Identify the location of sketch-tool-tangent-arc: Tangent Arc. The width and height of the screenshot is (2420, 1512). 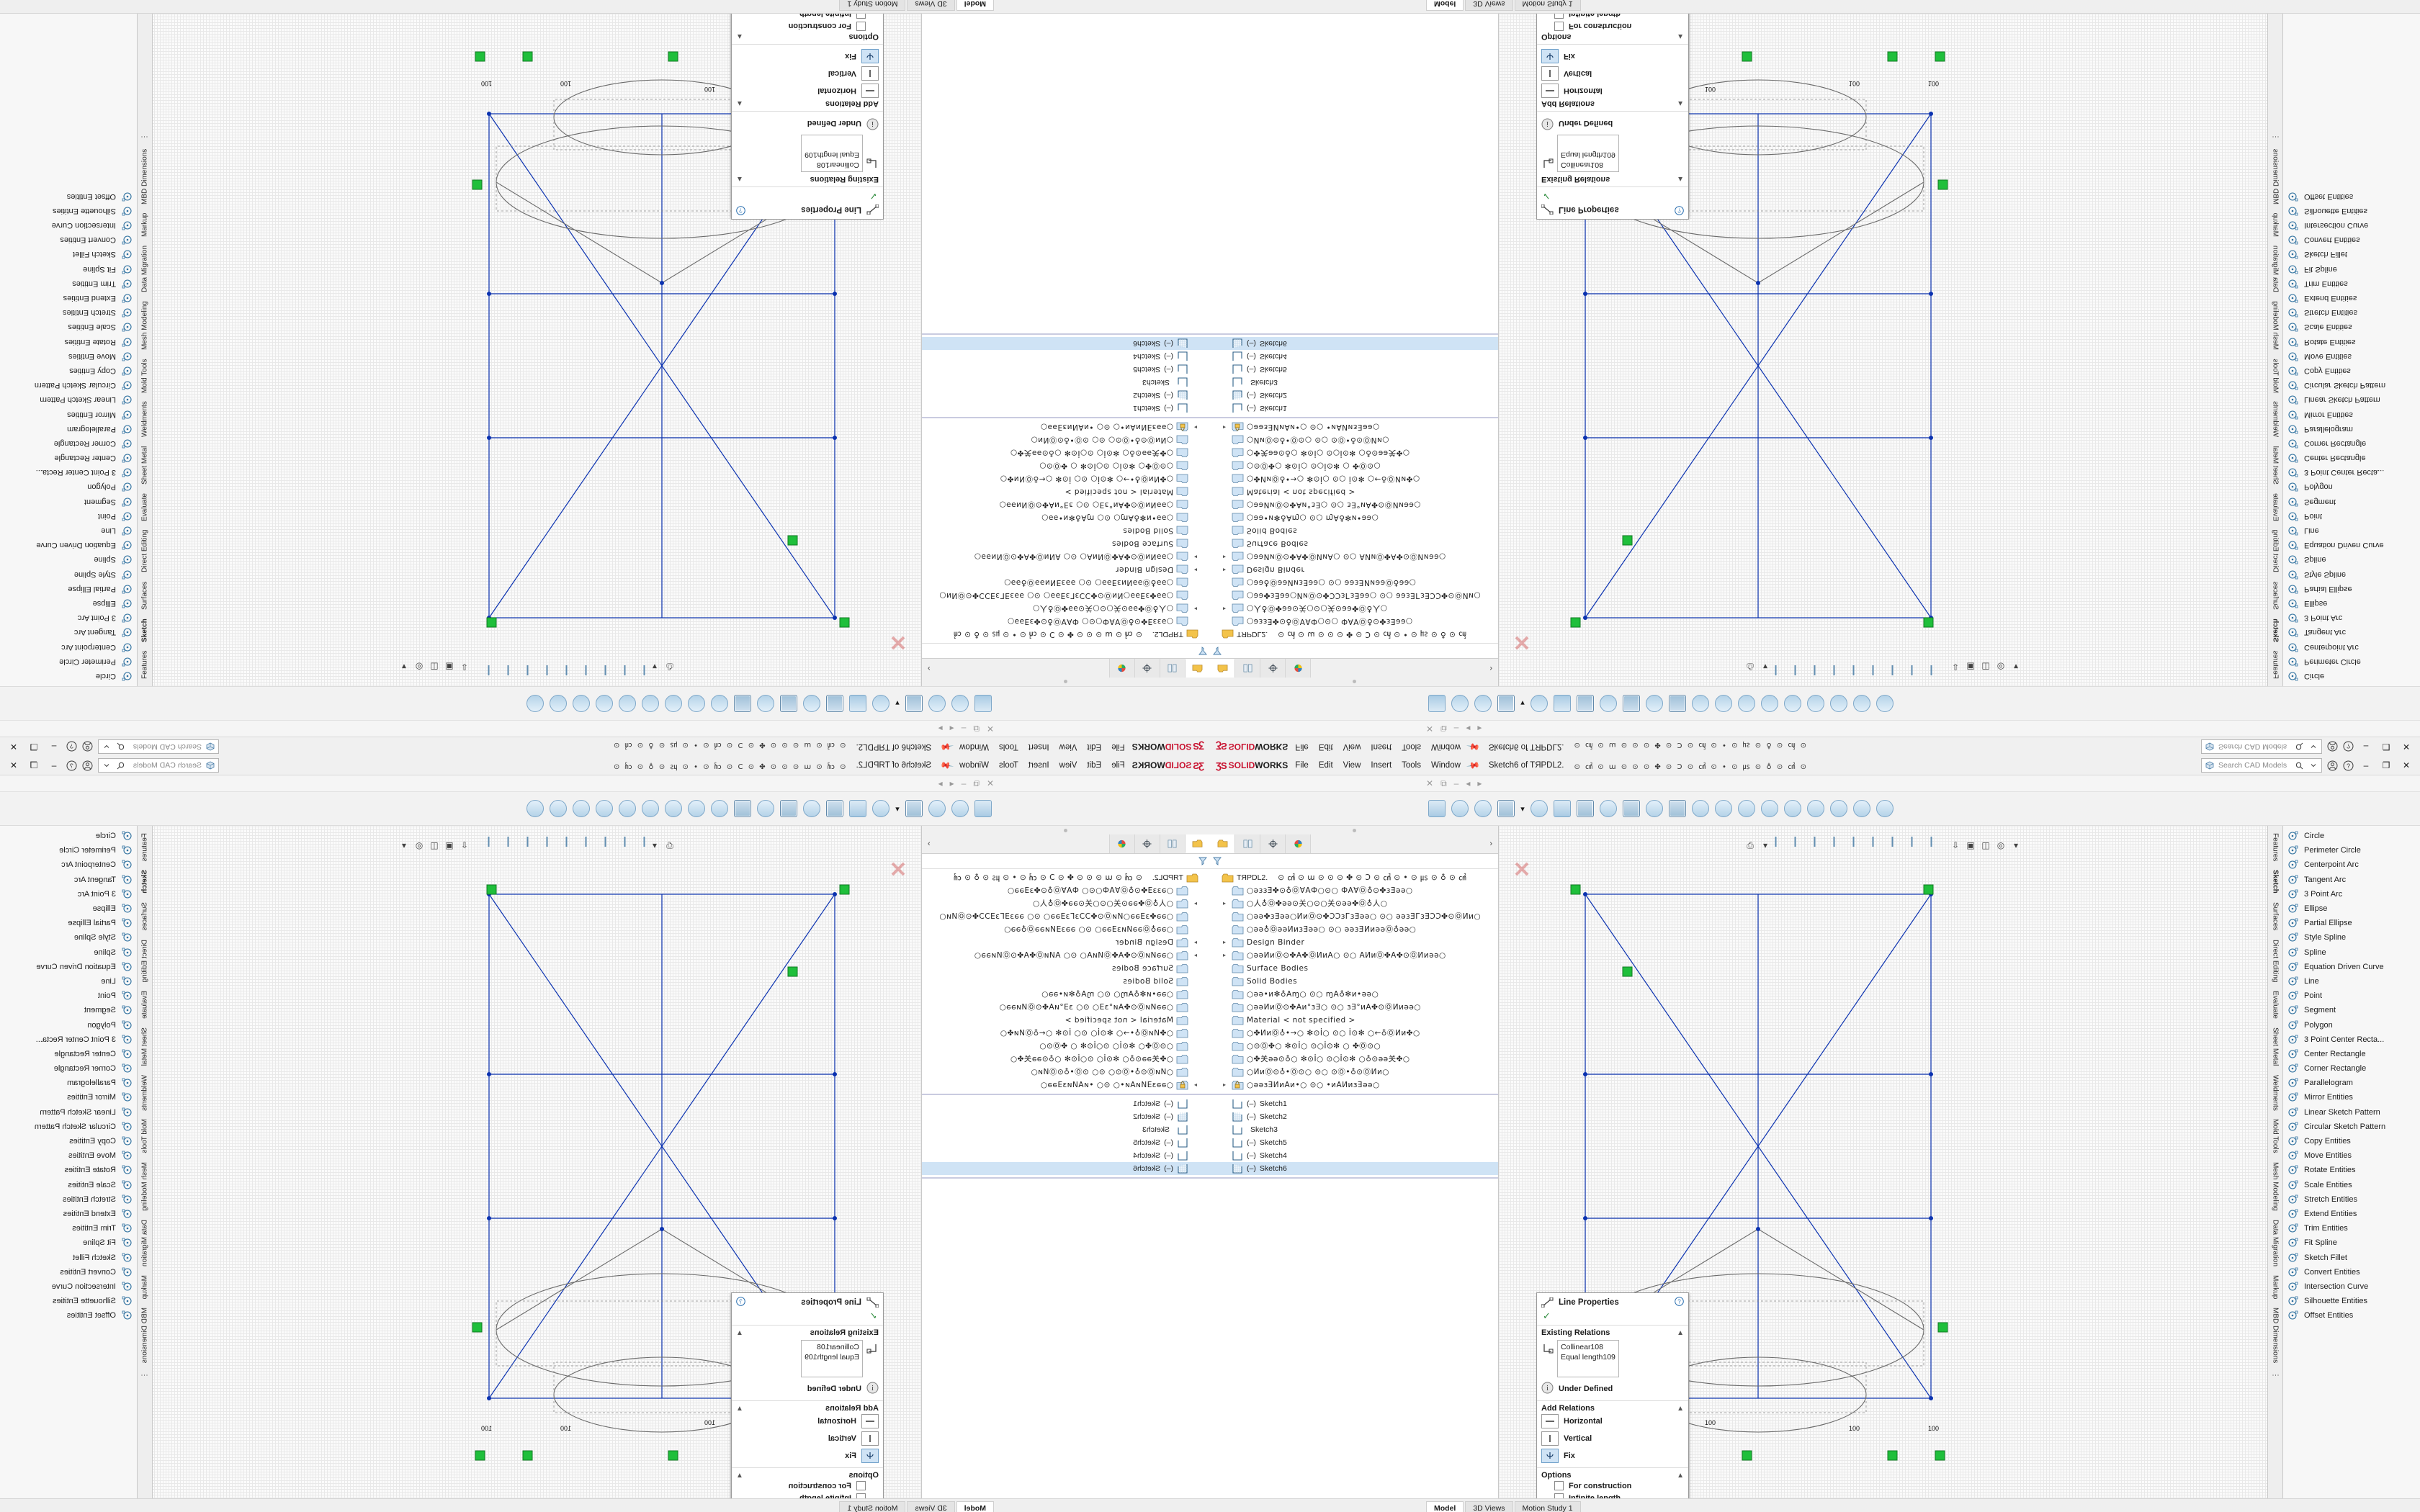
(68, 632).